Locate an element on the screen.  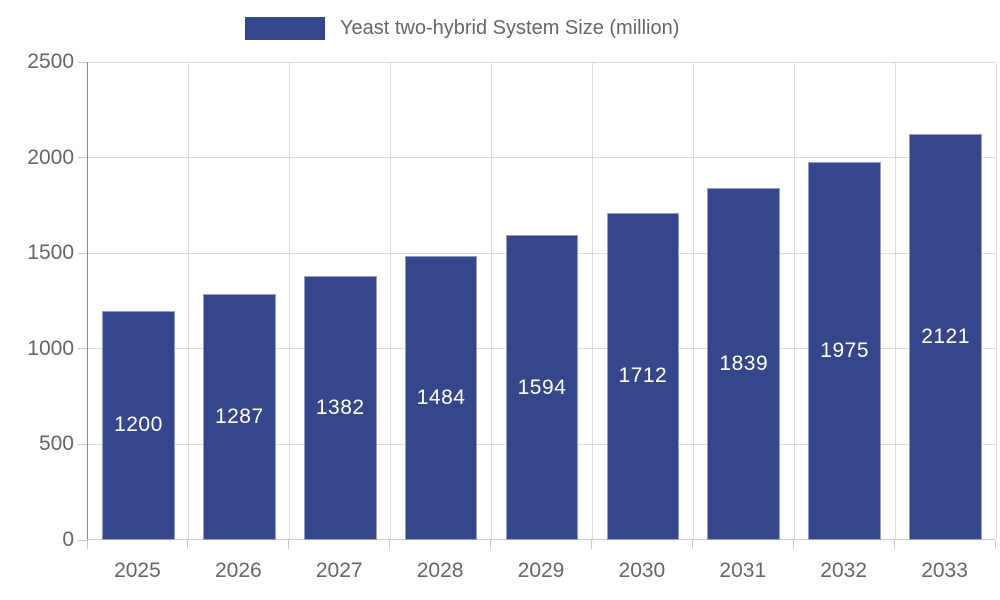
legend-swatch is located at coordinates (285, 28).